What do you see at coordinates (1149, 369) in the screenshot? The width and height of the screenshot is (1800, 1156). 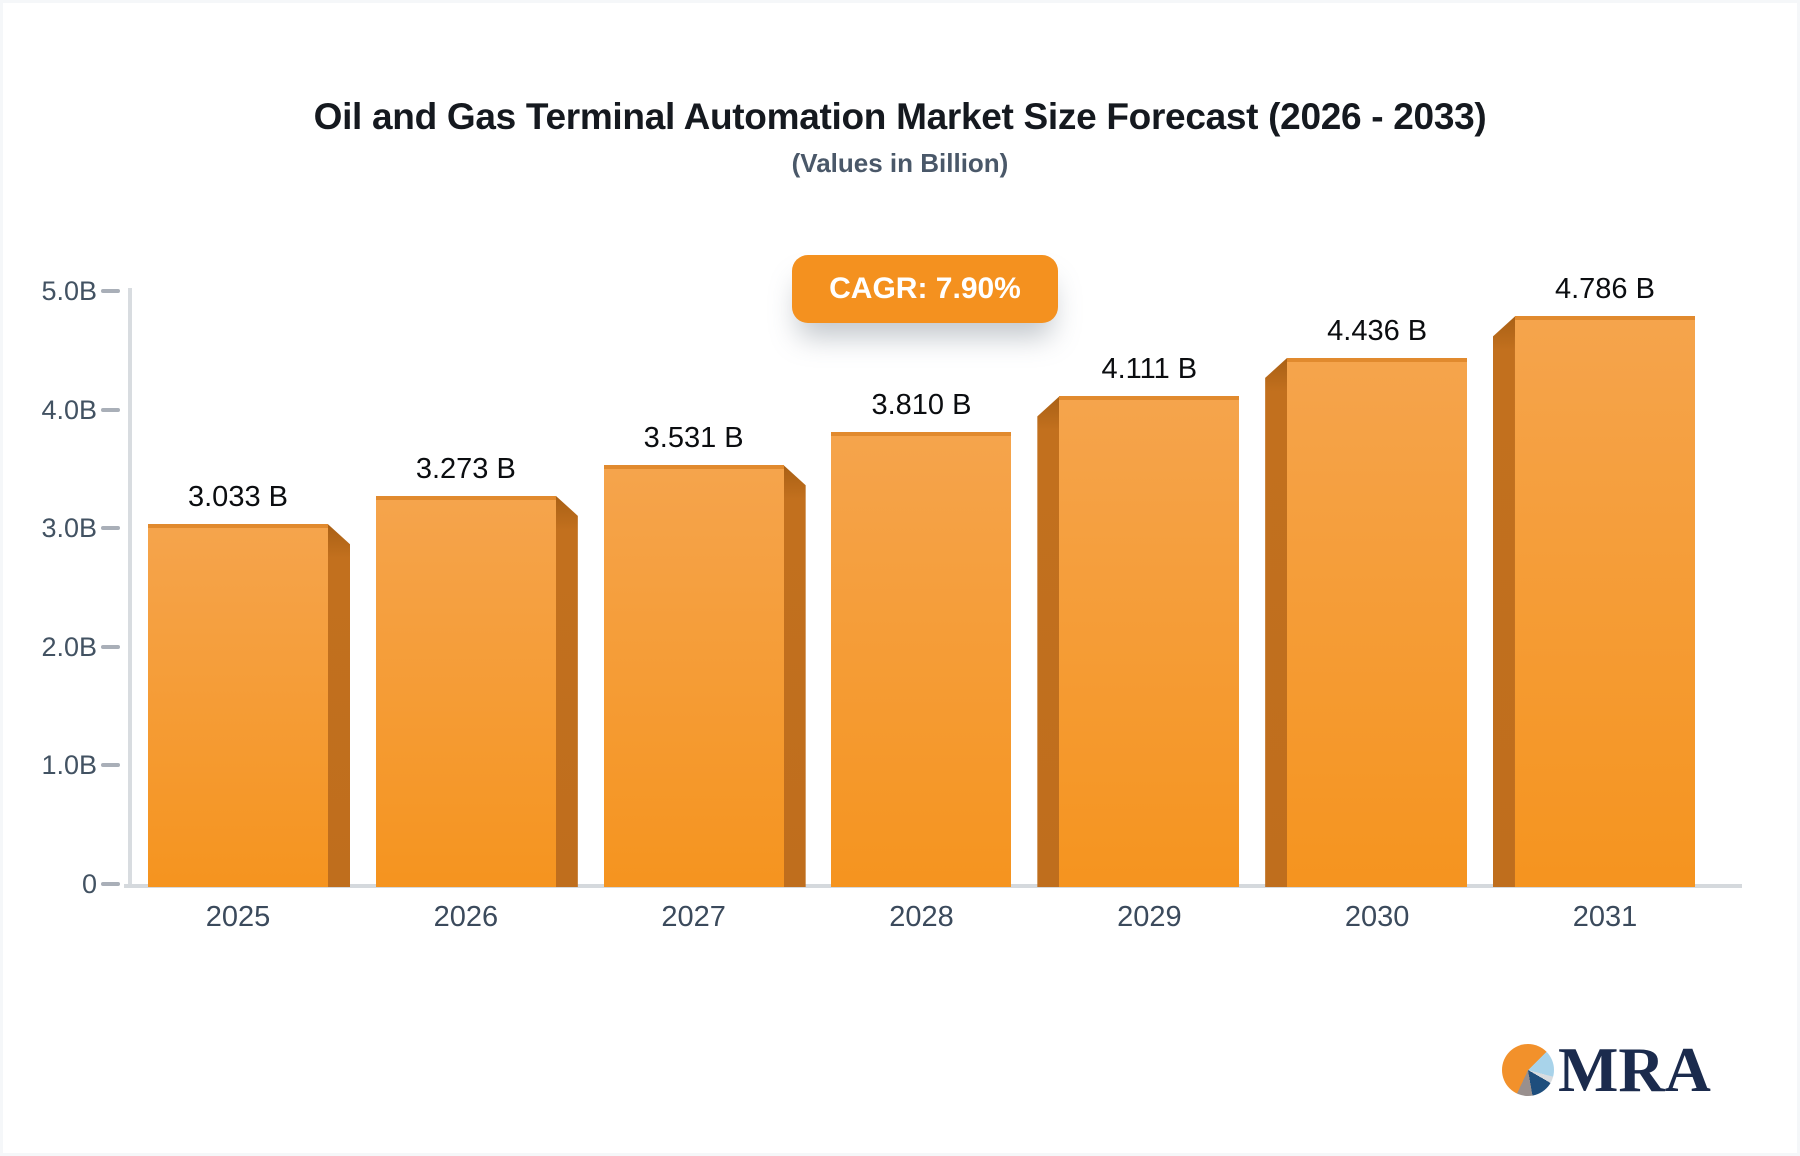 I see `bar-value-label: 4.111 B` at bounding box center [1149, 369].